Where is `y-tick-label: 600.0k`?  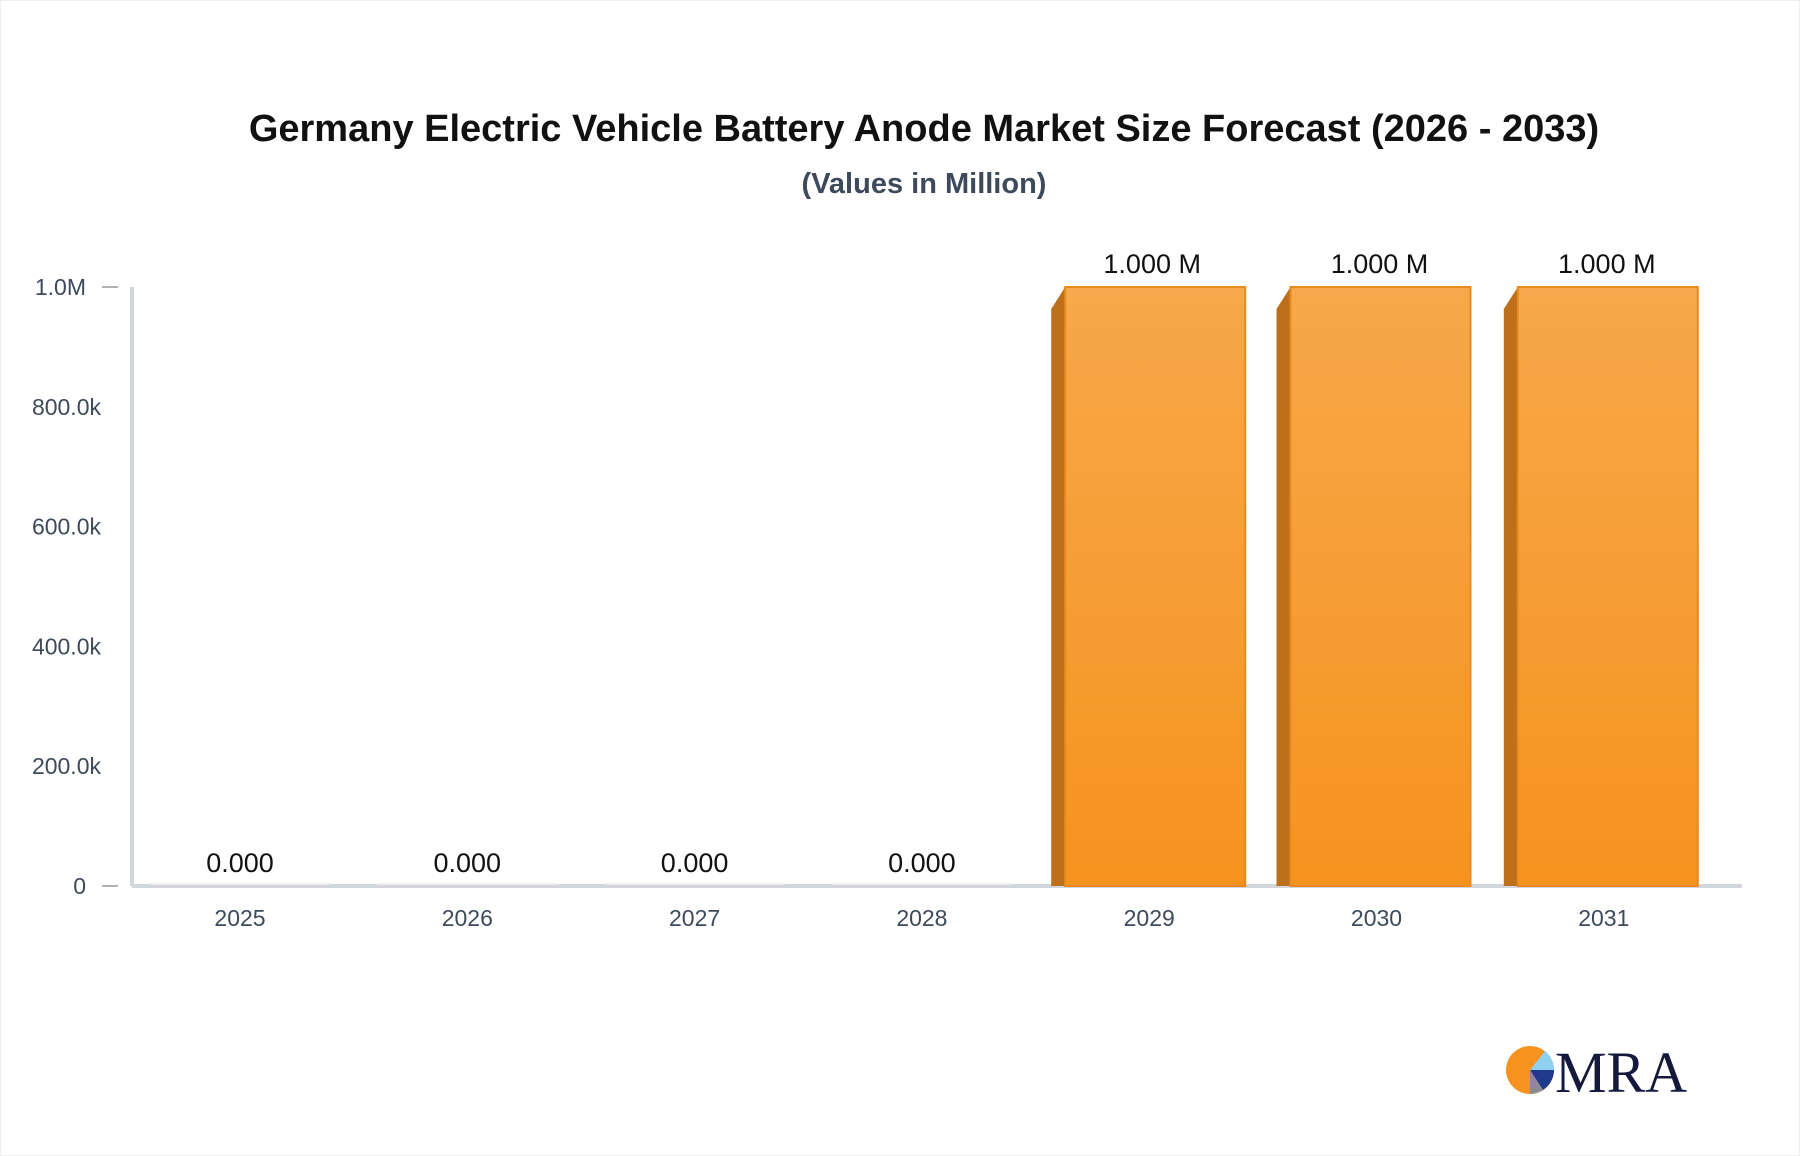
y-tick-label: 600.0k is located at coordinates (67, 527).